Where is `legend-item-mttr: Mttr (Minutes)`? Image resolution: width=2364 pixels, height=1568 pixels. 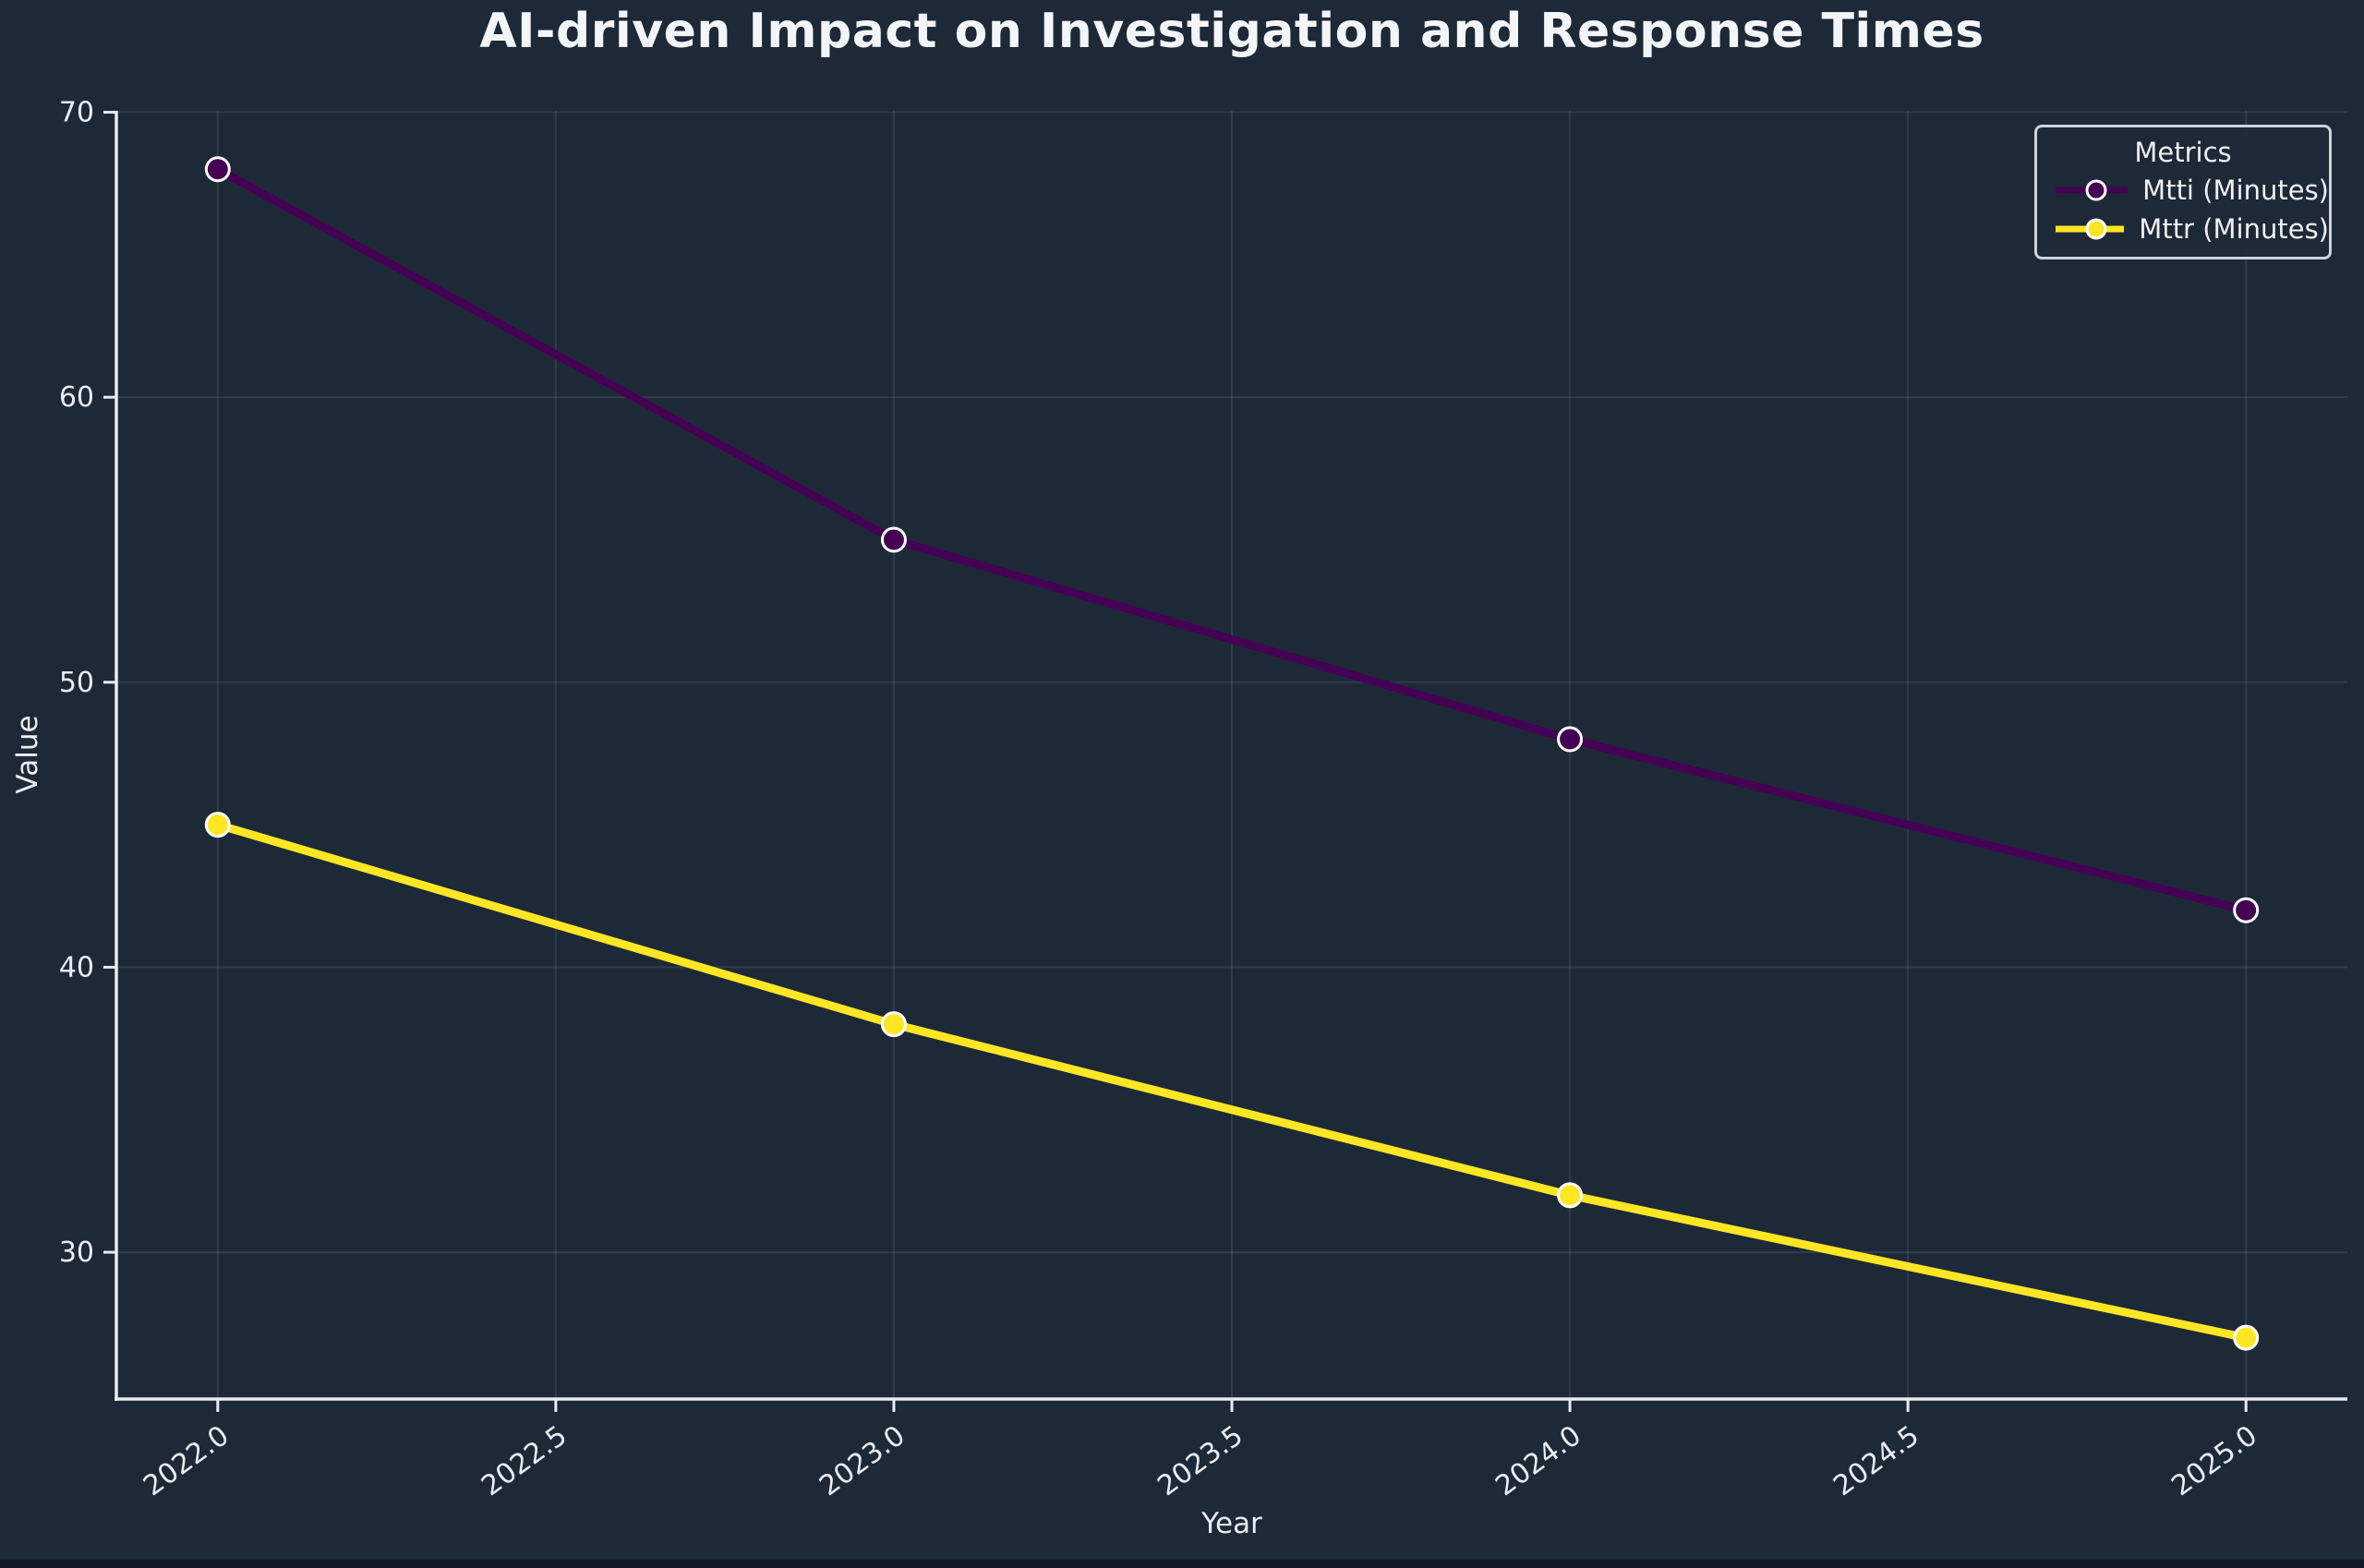 legend-item-mttr: Mttr (Minutes) is located at coordinates (2183, 229).